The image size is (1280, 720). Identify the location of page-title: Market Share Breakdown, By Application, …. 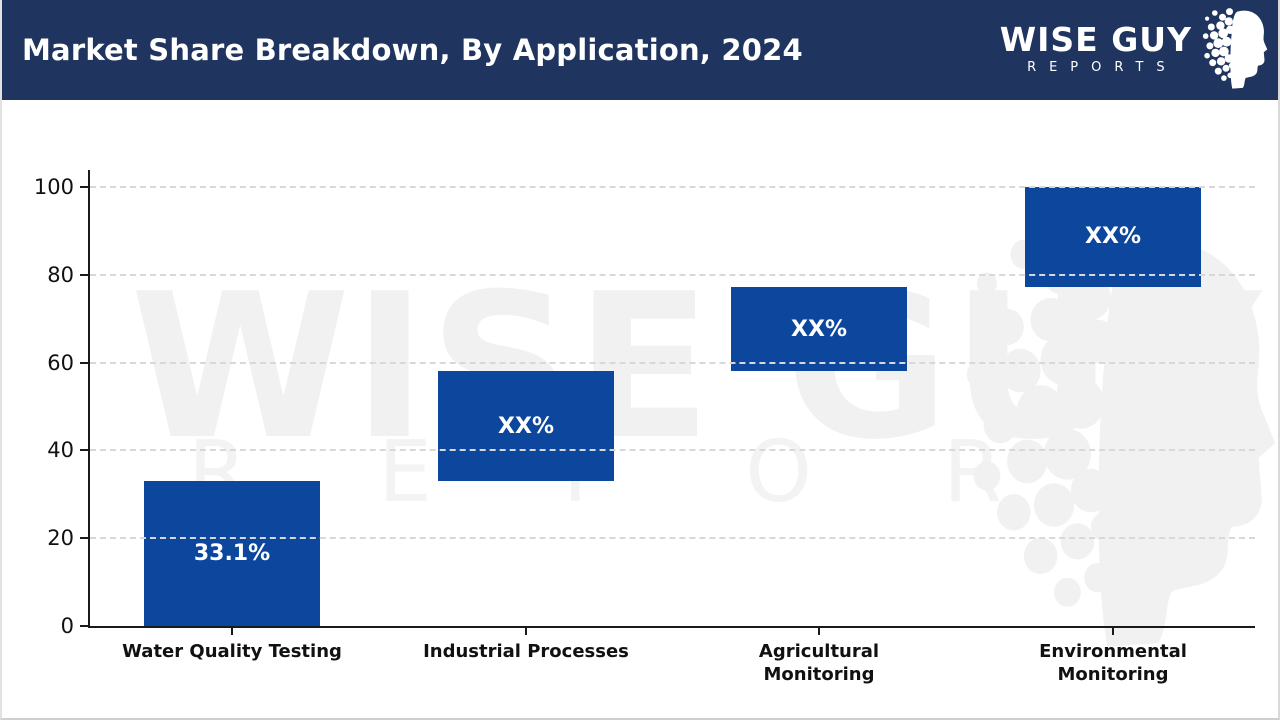
(412, 50).